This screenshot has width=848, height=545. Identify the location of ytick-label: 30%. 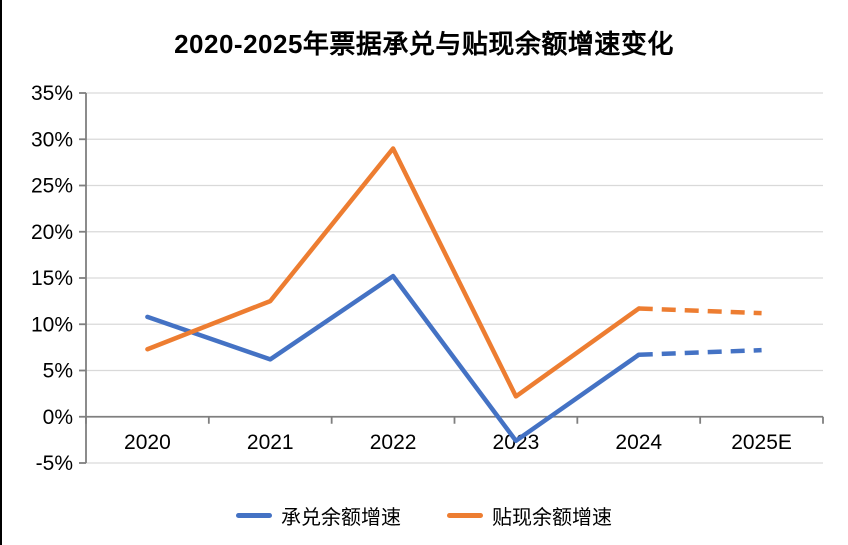
(52, 139).